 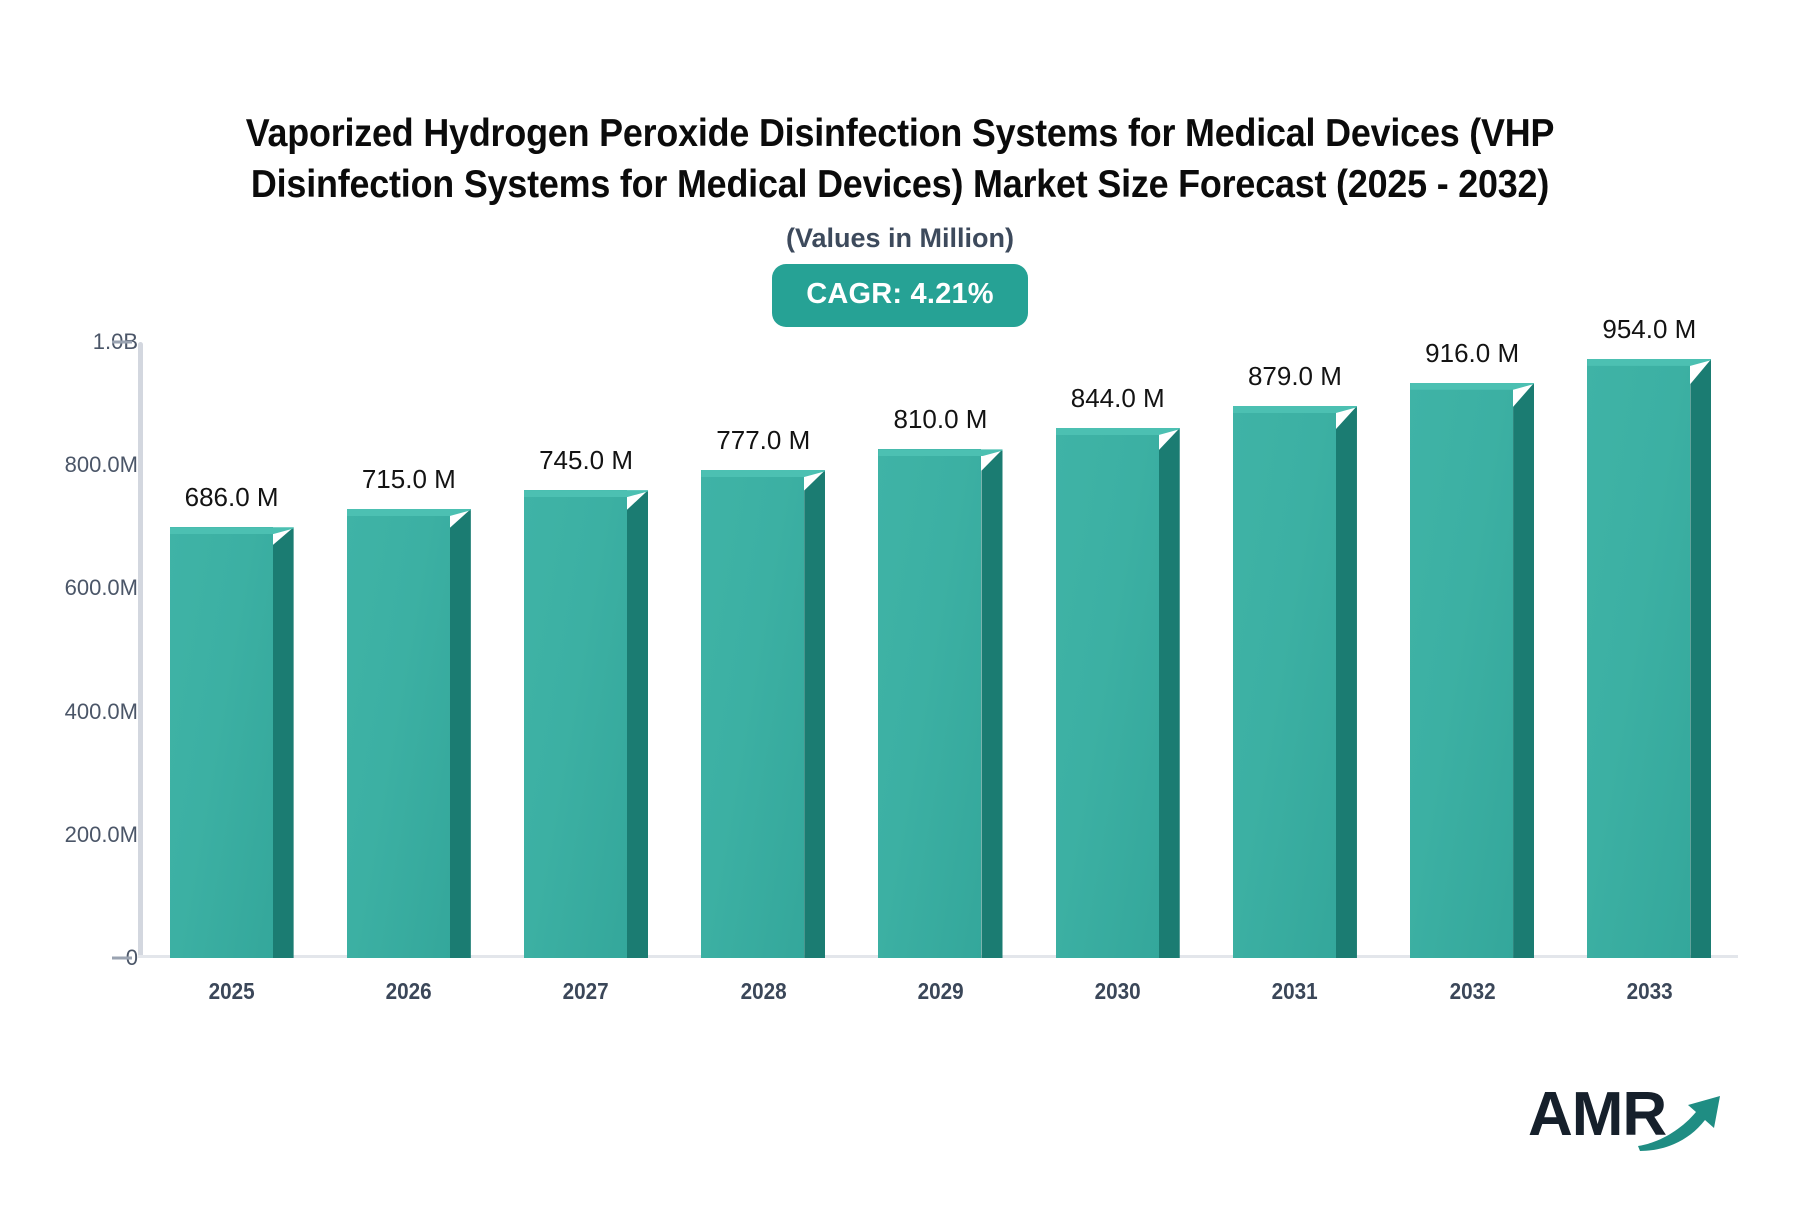 I want to click on x-axis-tick-label: 2032, so click(x=1472, y=991).